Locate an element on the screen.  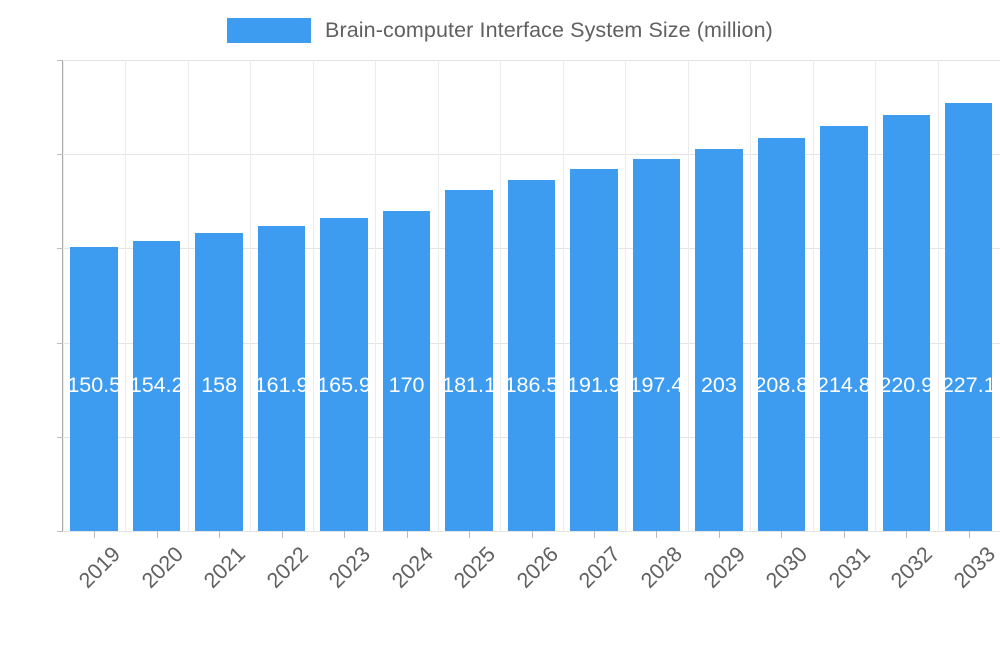
bar-slot: 165.9 is located at coordinates (344, 295).